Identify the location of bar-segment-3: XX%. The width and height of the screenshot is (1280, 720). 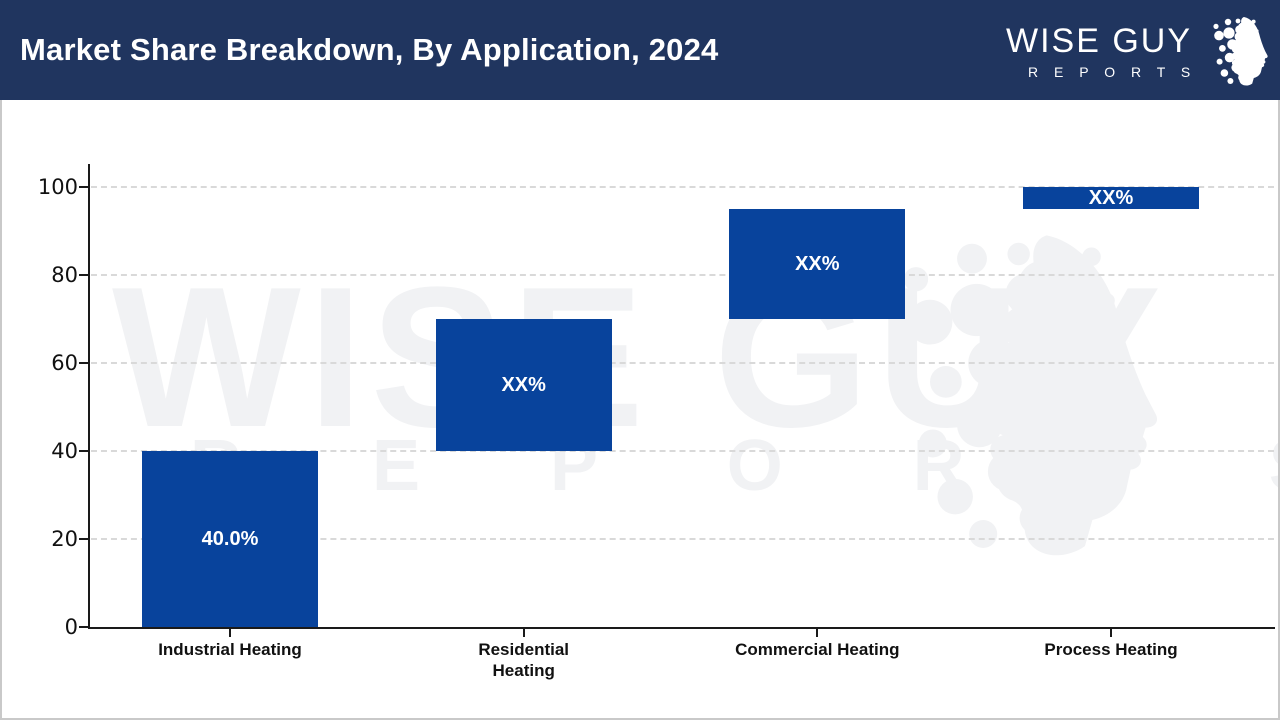
(817, 264).